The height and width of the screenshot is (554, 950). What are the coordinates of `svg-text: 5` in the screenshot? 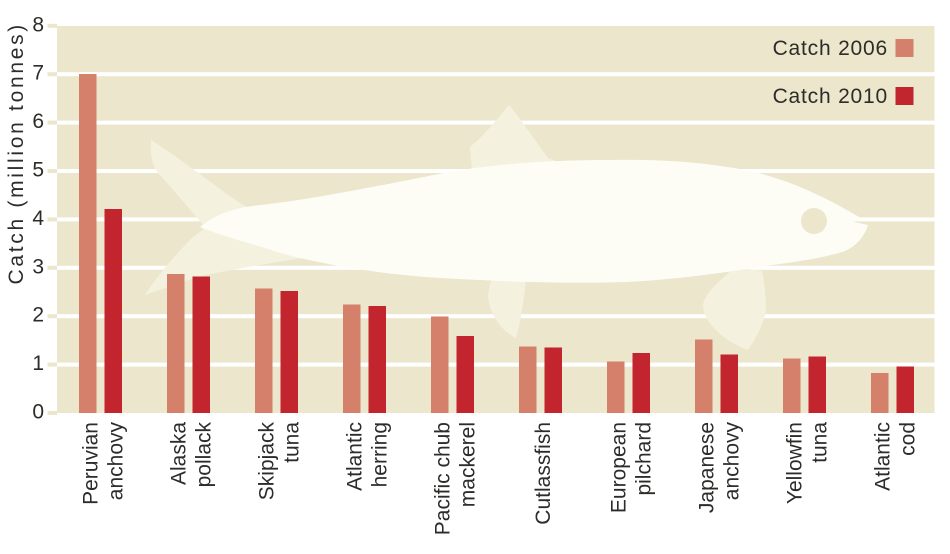 It's located at (38, 170).